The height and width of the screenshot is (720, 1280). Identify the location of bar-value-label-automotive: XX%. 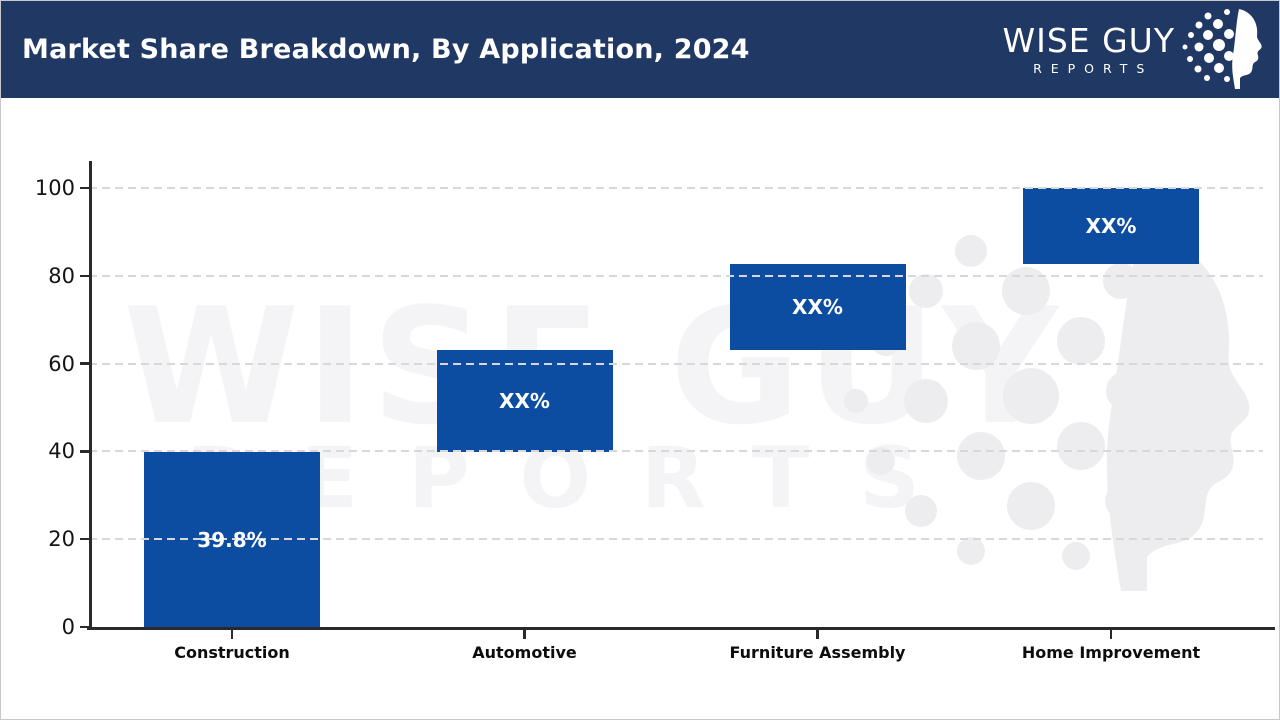
(524, 400).